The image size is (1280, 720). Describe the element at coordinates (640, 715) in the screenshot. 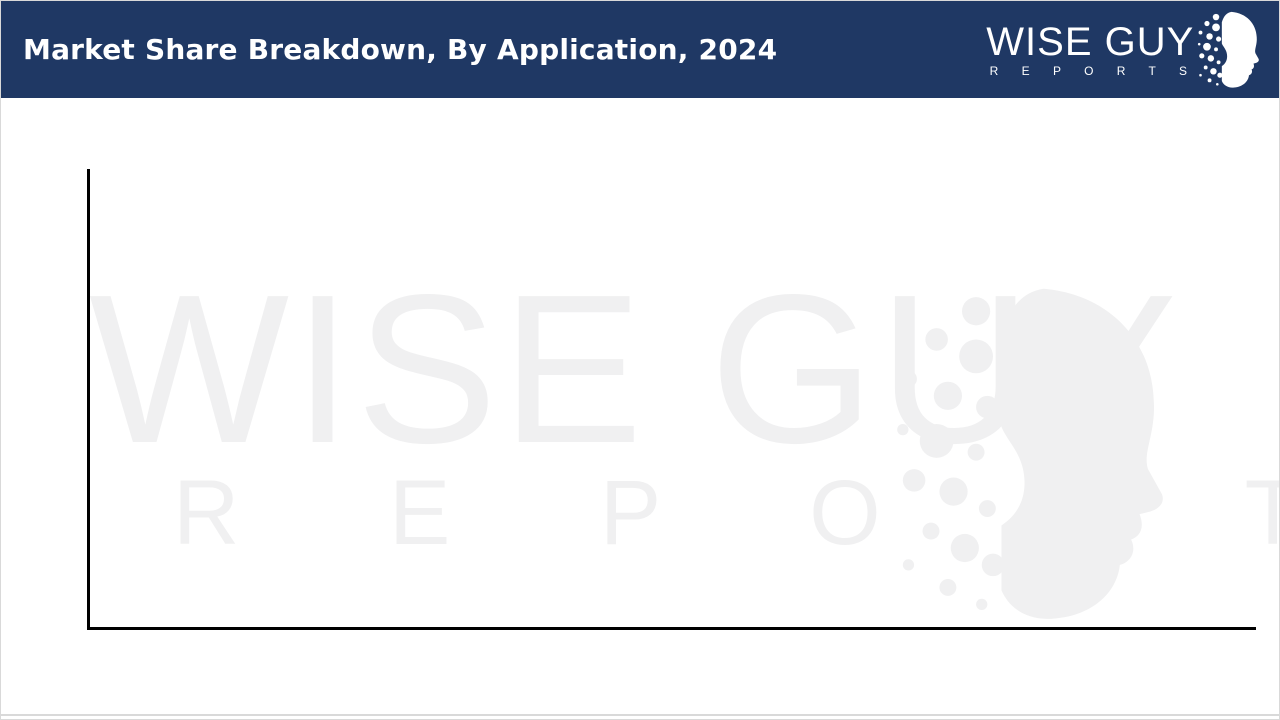

I see `bottom-border-line` at that location.